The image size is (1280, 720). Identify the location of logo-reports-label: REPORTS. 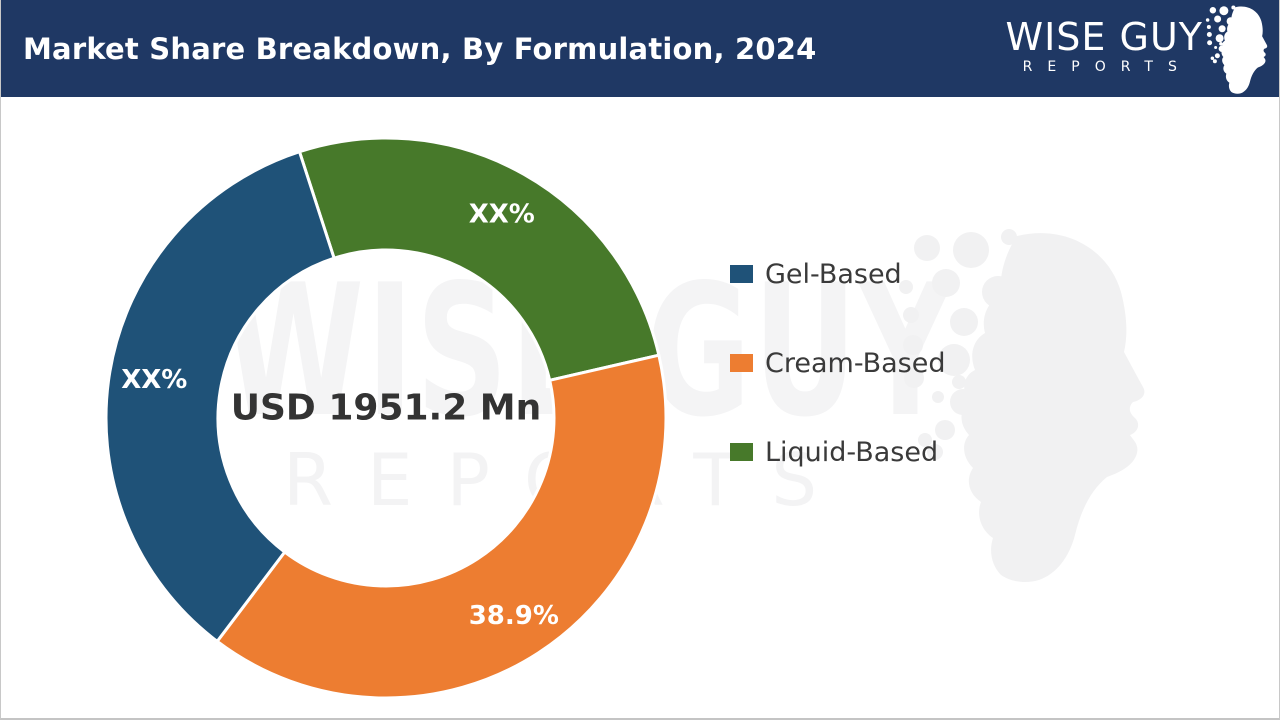
(1107, 66).